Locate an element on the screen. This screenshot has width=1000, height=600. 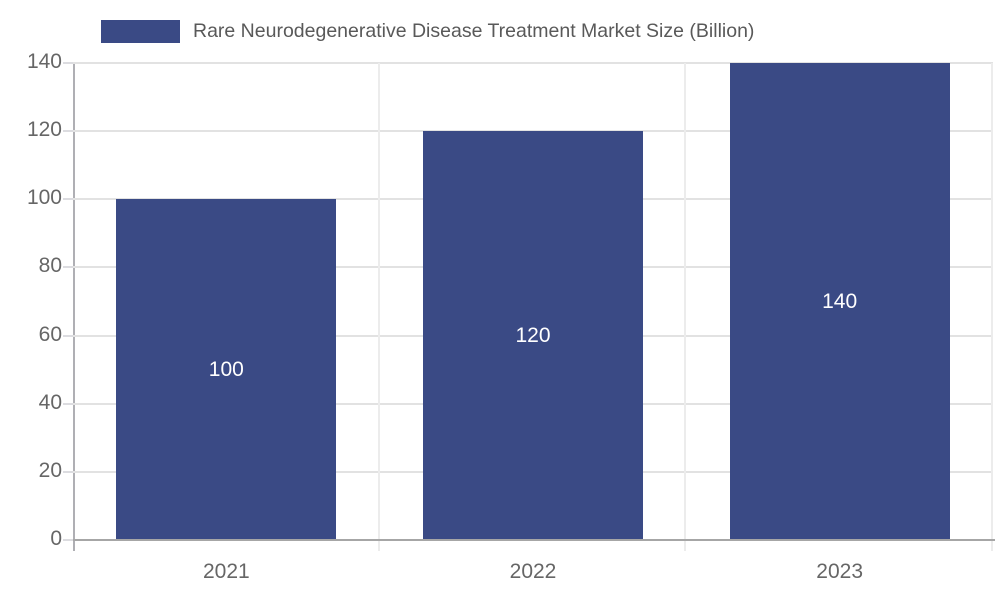
x-axis-line is located at coordinates (534, 540).